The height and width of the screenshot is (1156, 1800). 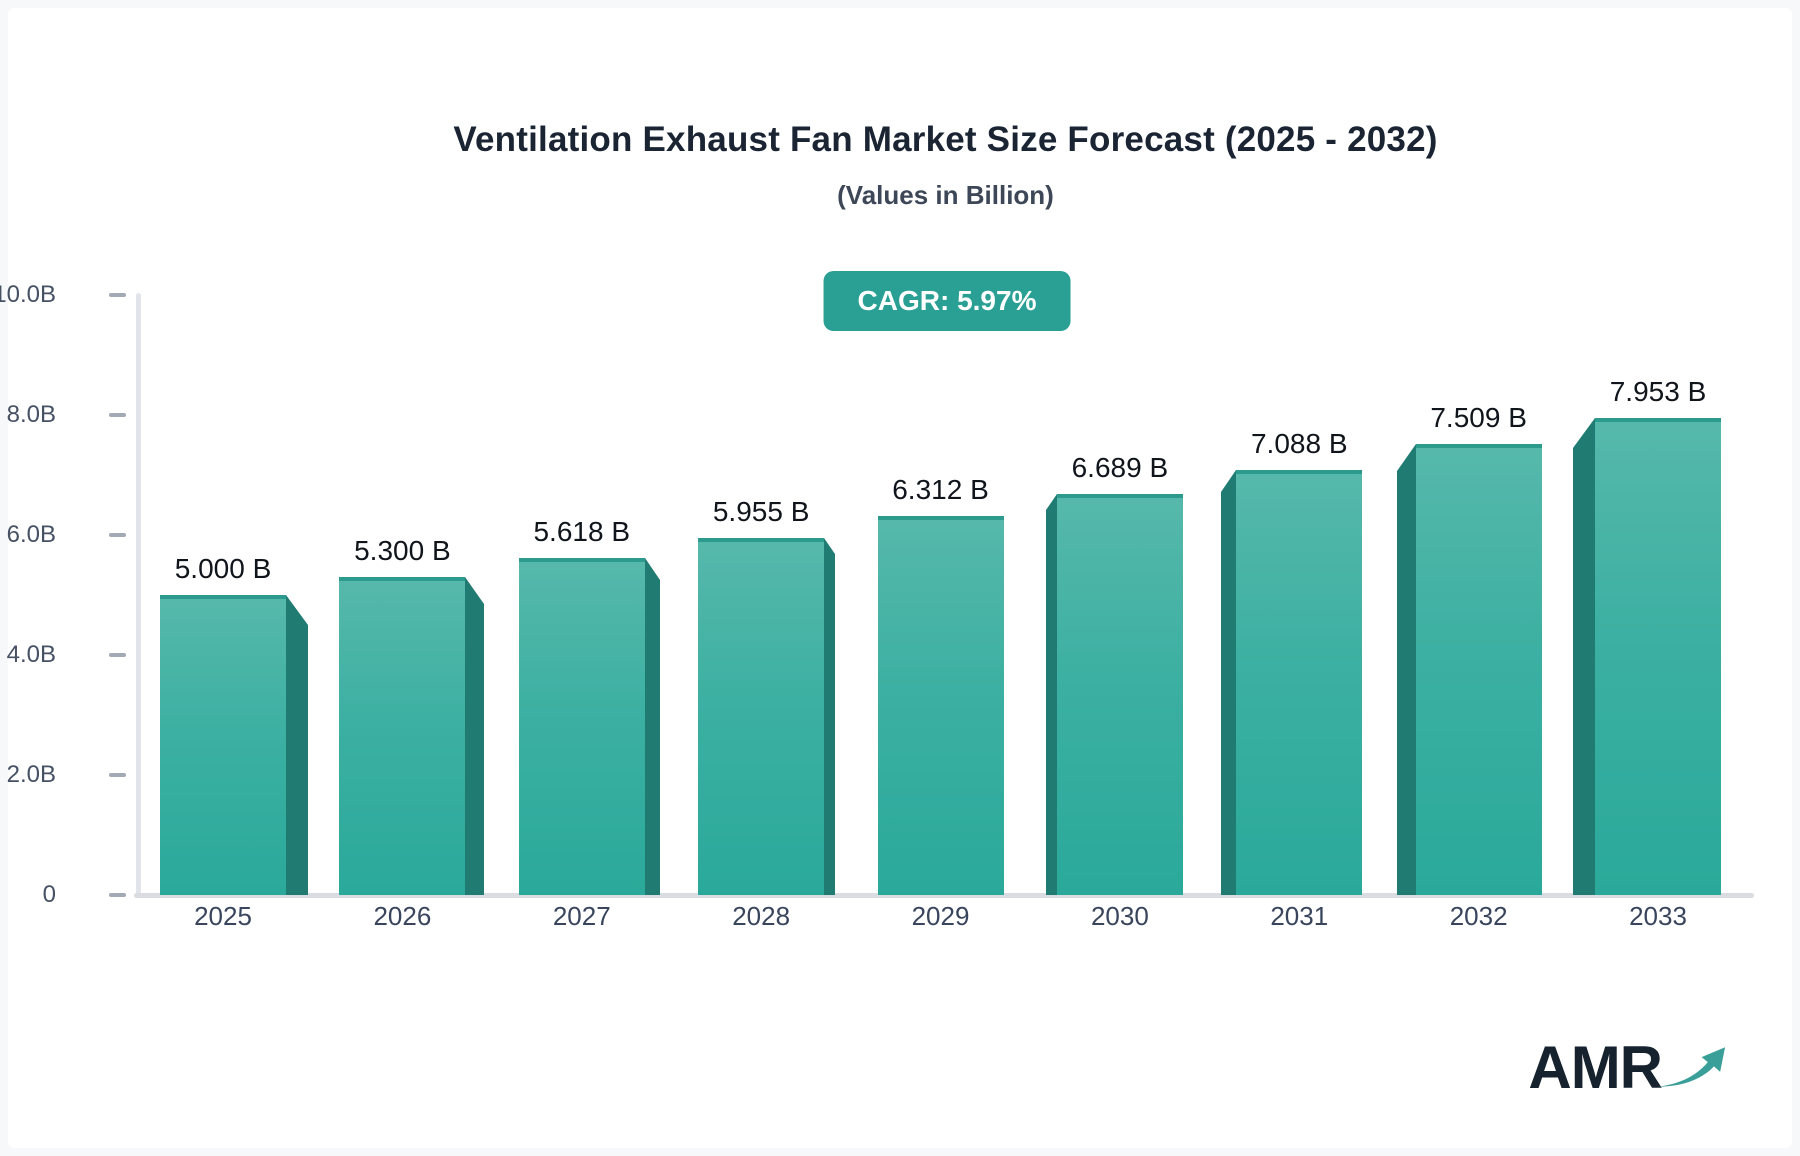 What do you see at coordinates (940, 489) in the screenshot?
I see `bar-value-label-2029: 6.312 B` at bounding box center [940, 489].